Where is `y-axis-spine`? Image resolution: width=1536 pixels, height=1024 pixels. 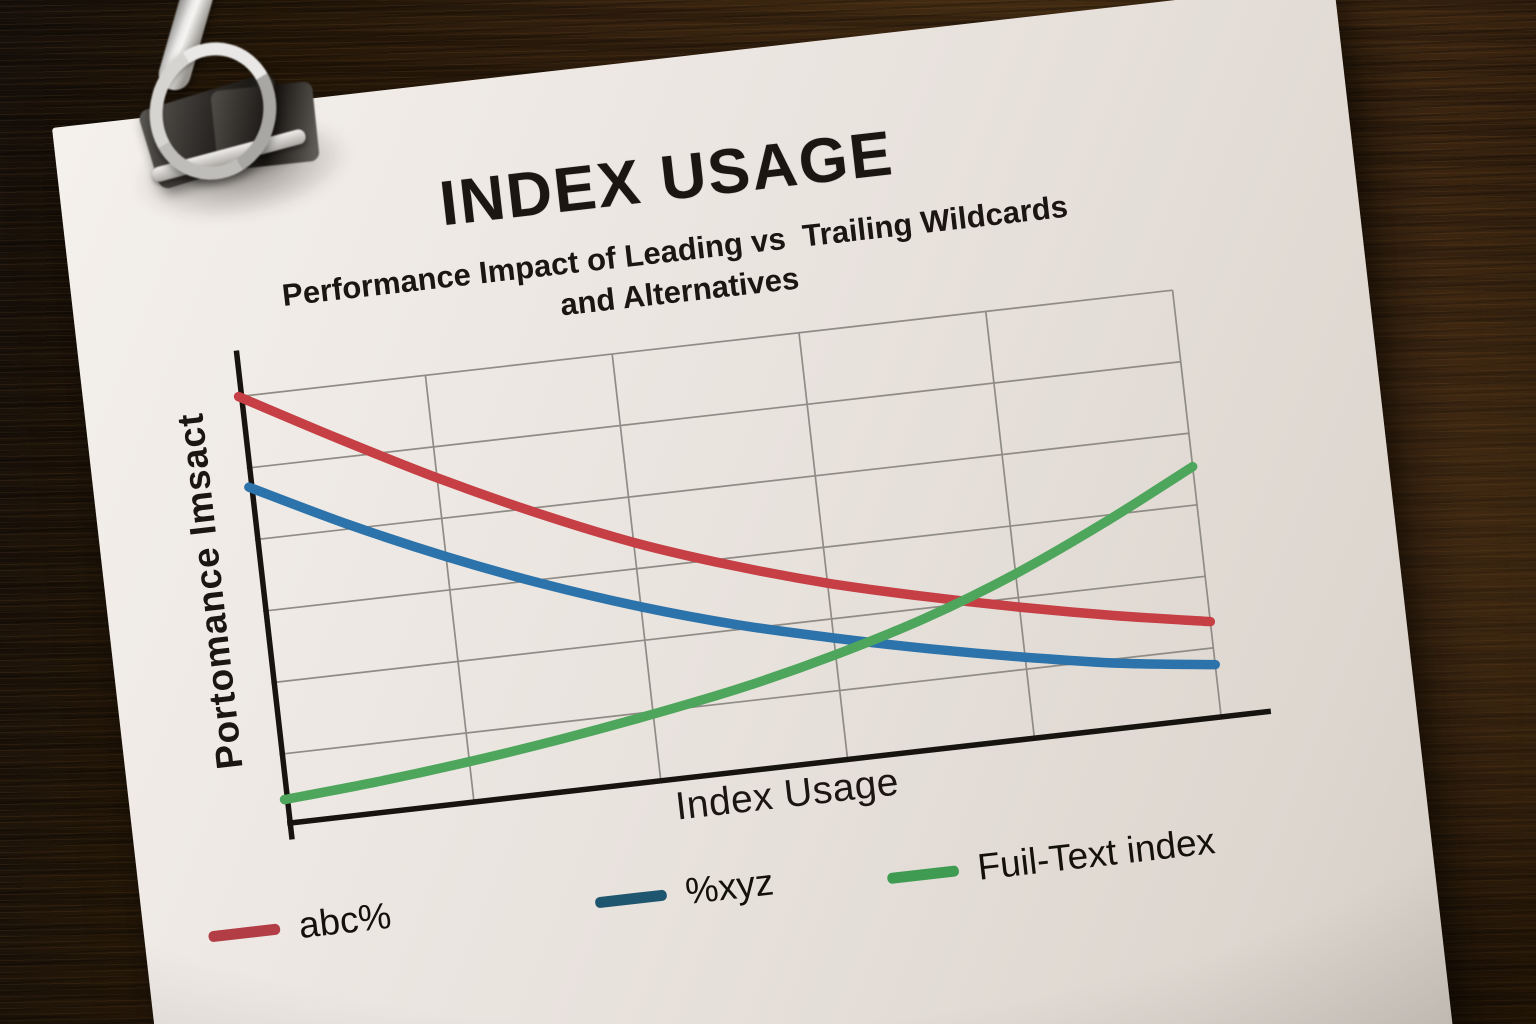
y-axis-spine is located at coordinates (264, 595).